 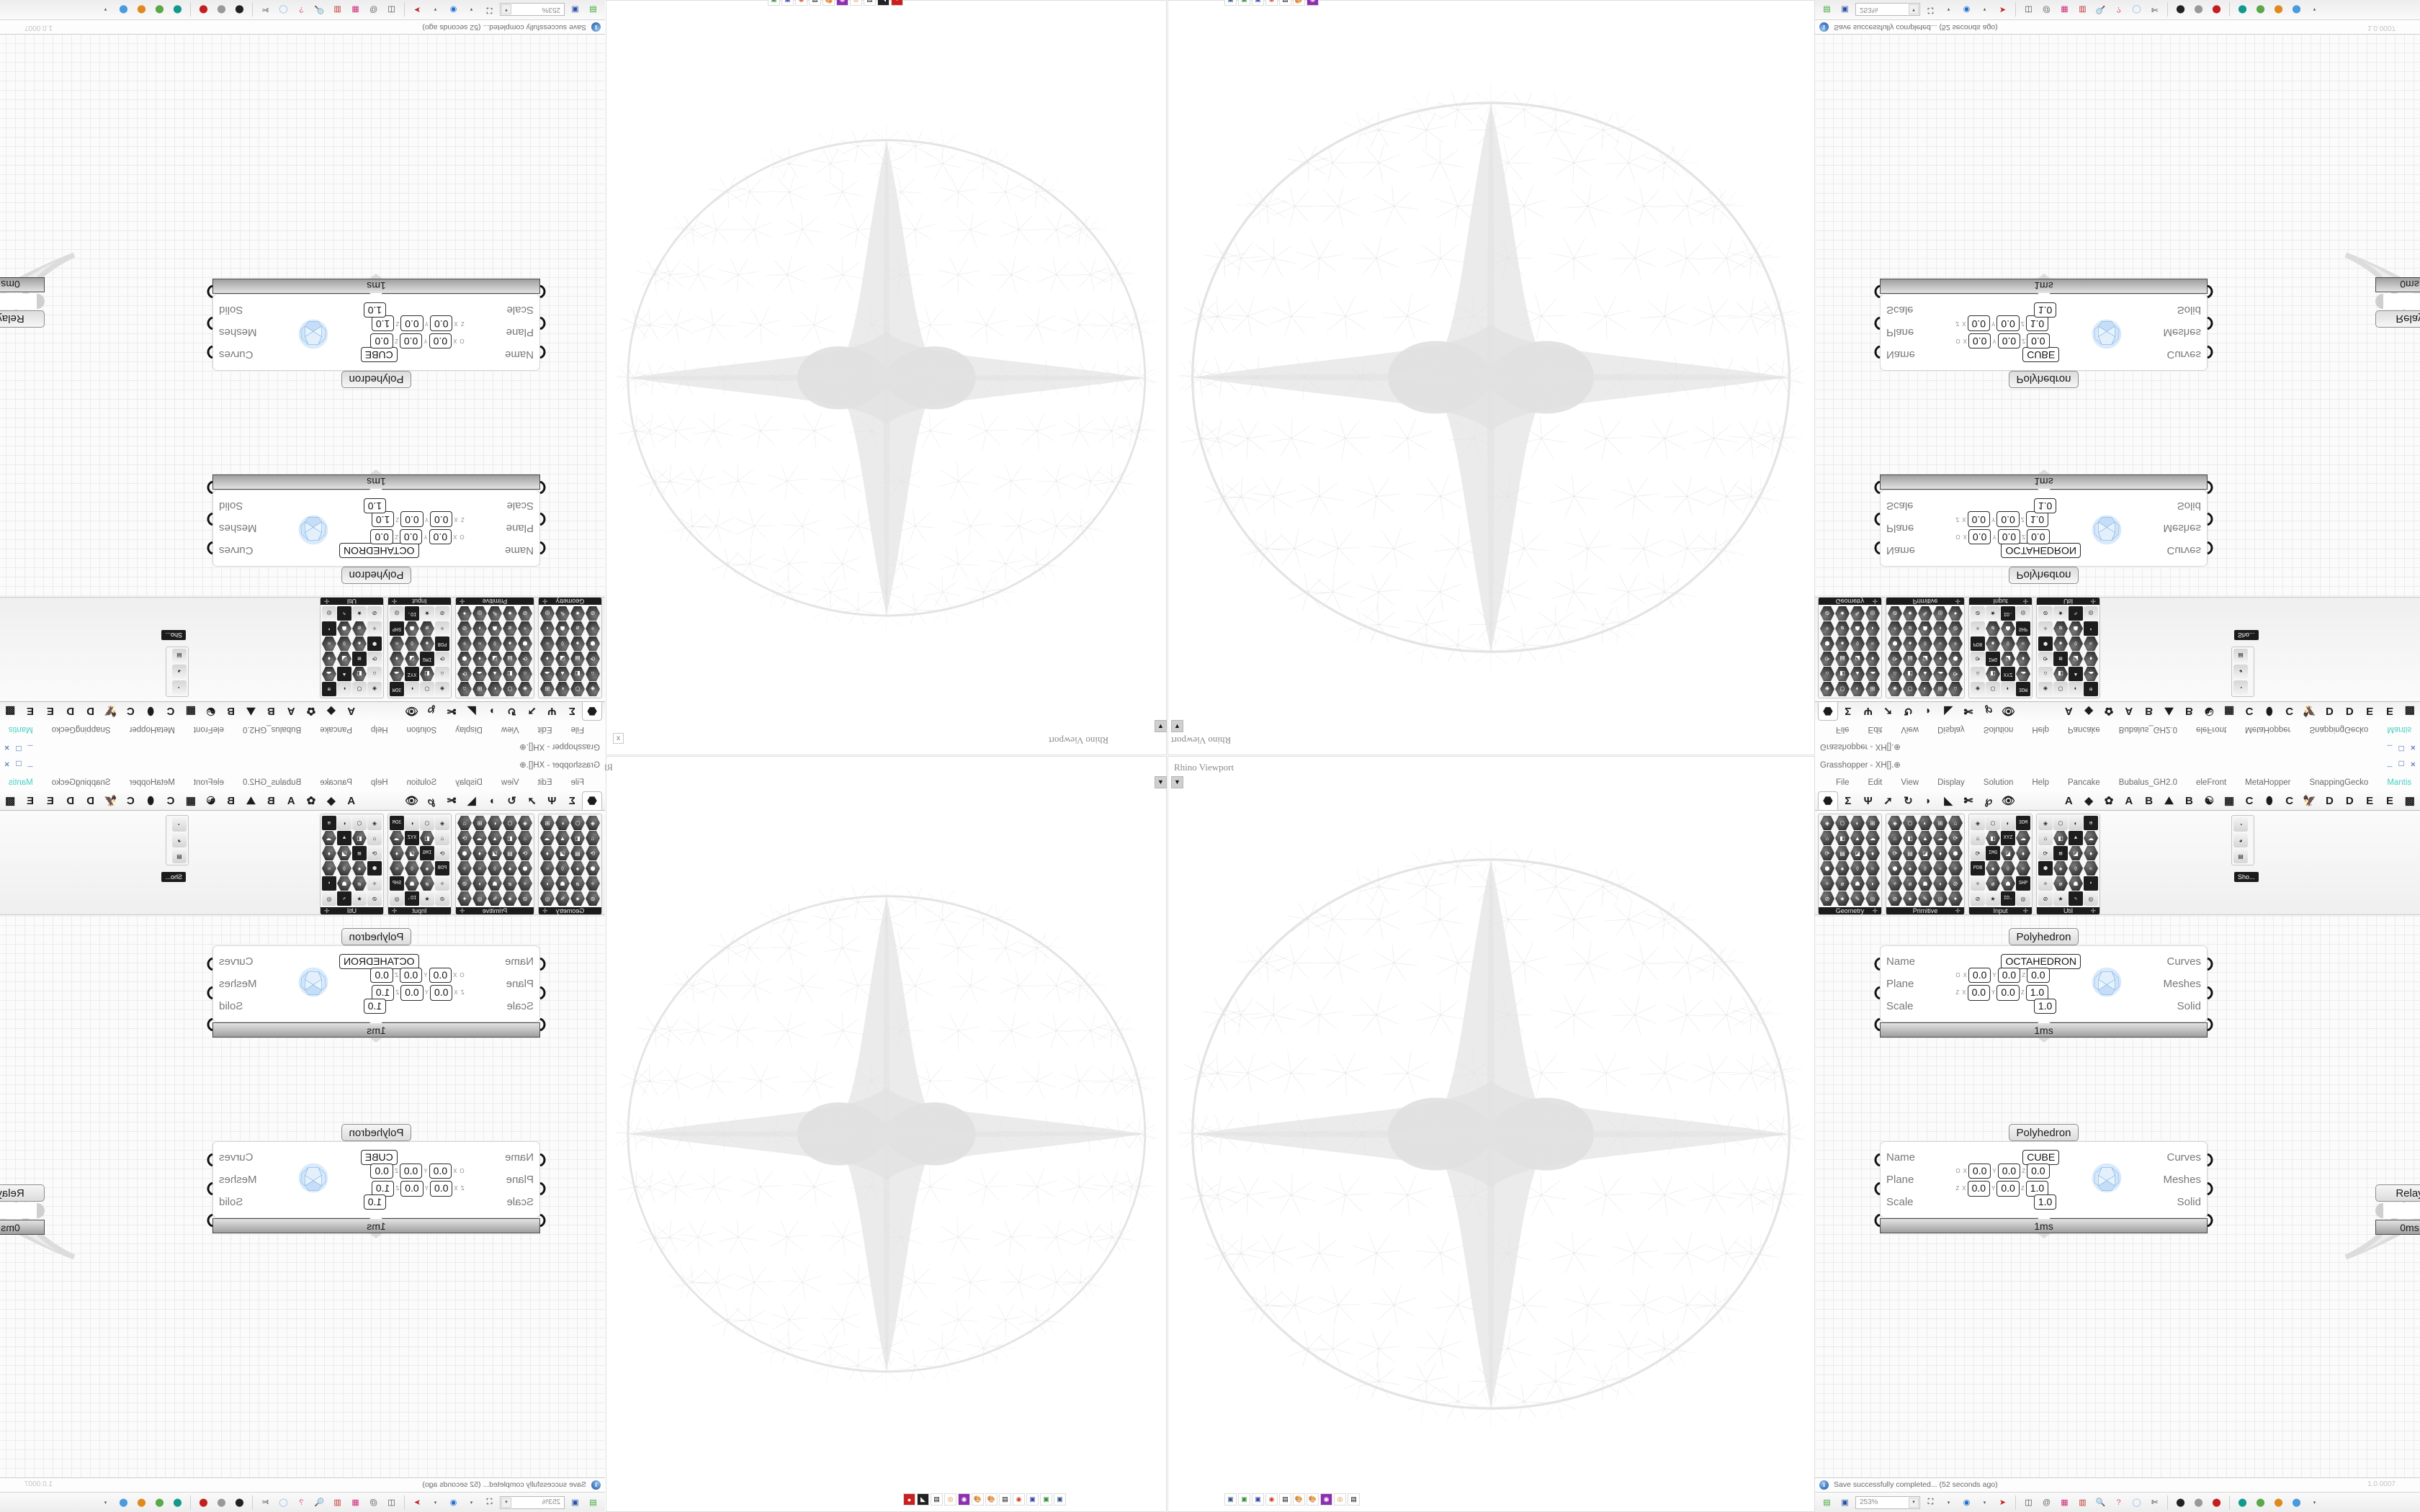 What do you see at coordinates (2076, 898) in the screenshot?
I see `component-icon-: ✎` at bounding box center [2076, 898].